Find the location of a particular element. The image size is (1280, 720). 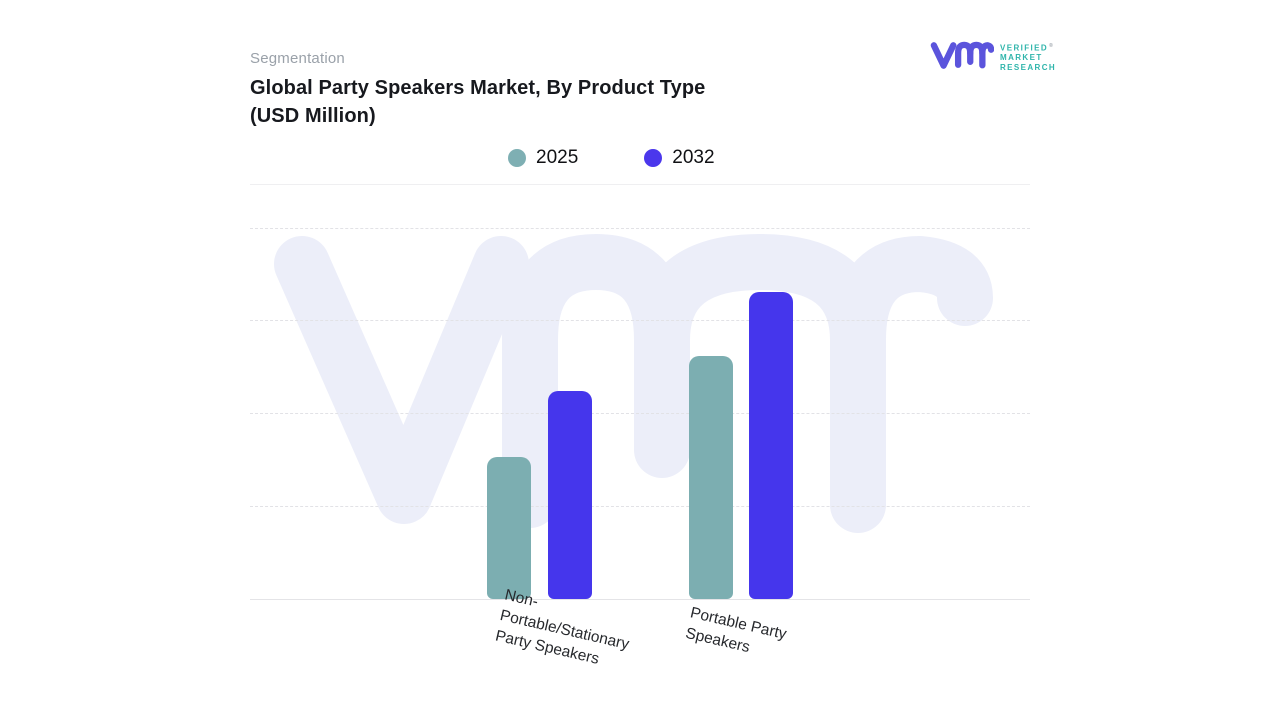

legend-item-2032: 2032 is located at coordinates (679, 158).